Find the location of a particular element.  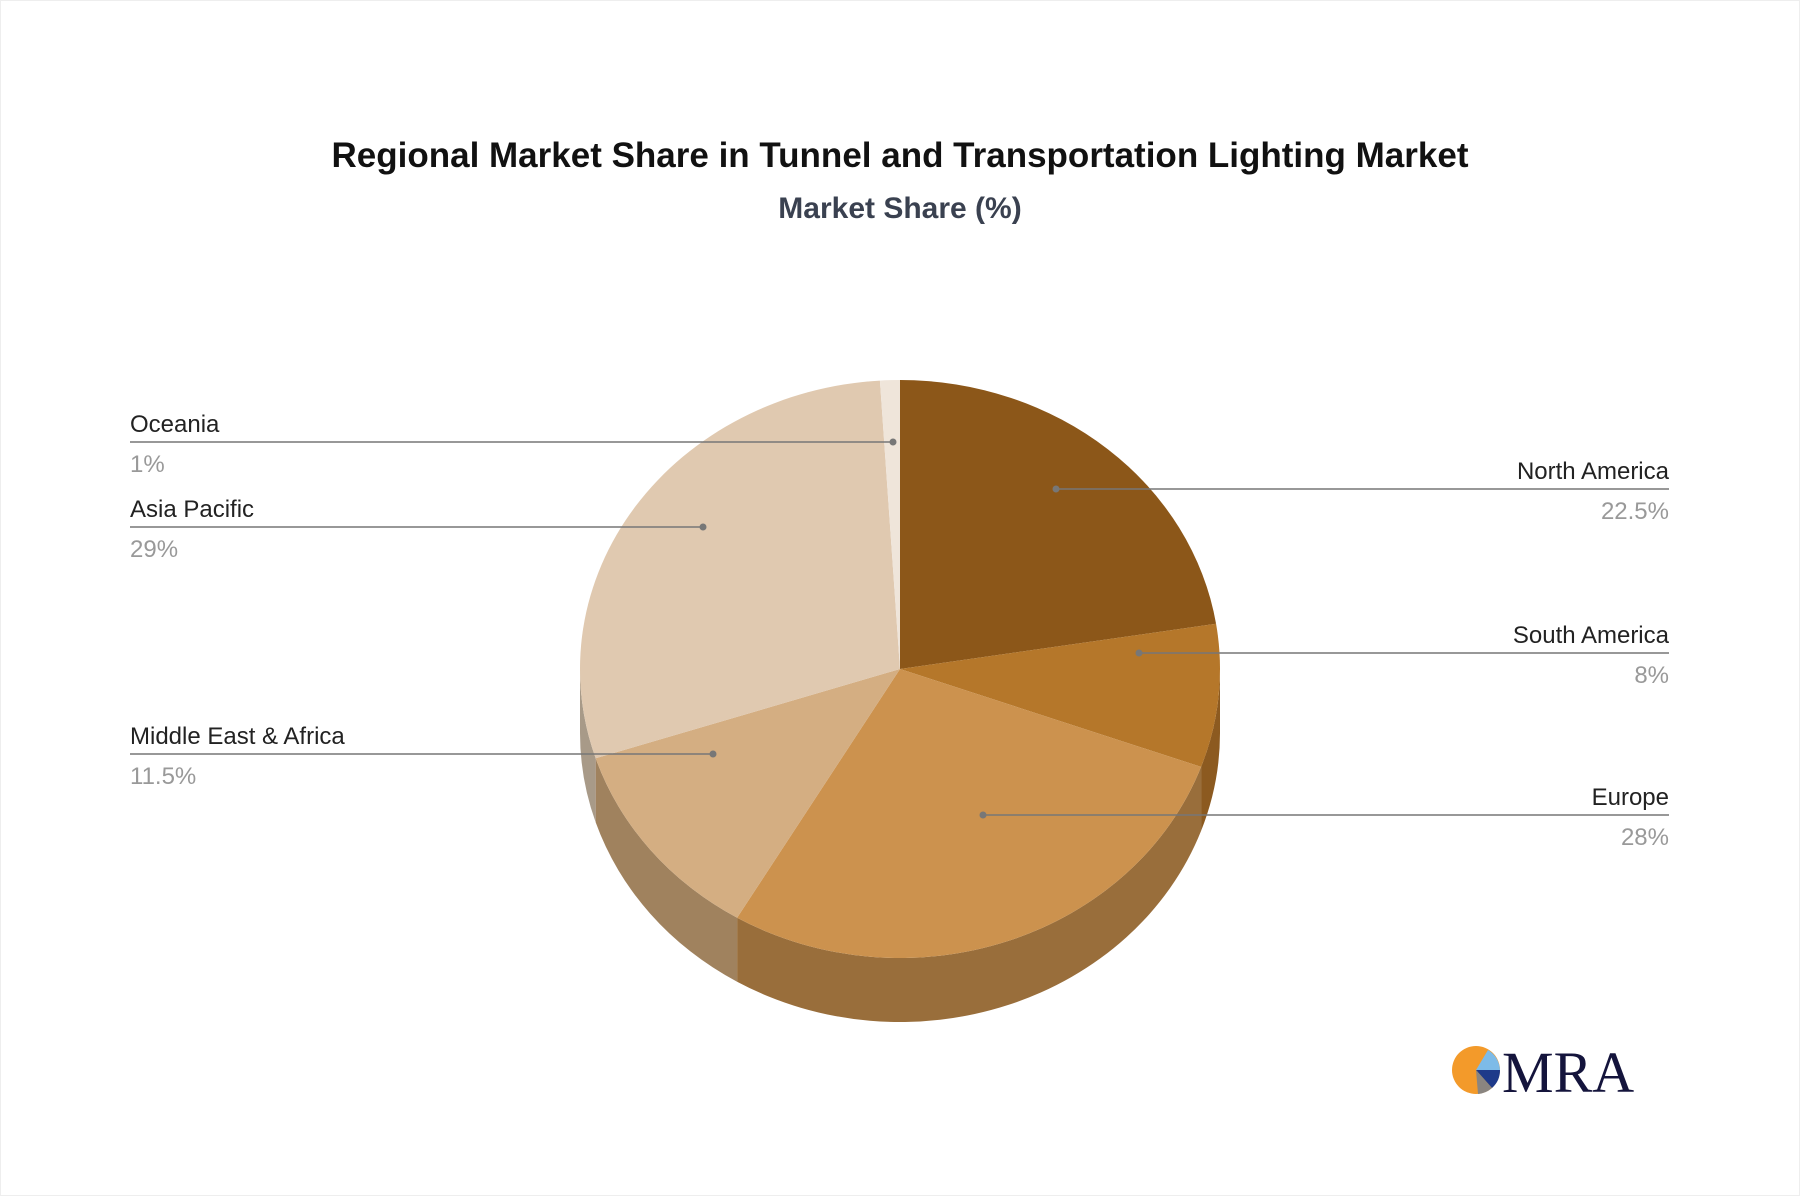

slice-label-1: South America is located at coordinates (1591, 635).